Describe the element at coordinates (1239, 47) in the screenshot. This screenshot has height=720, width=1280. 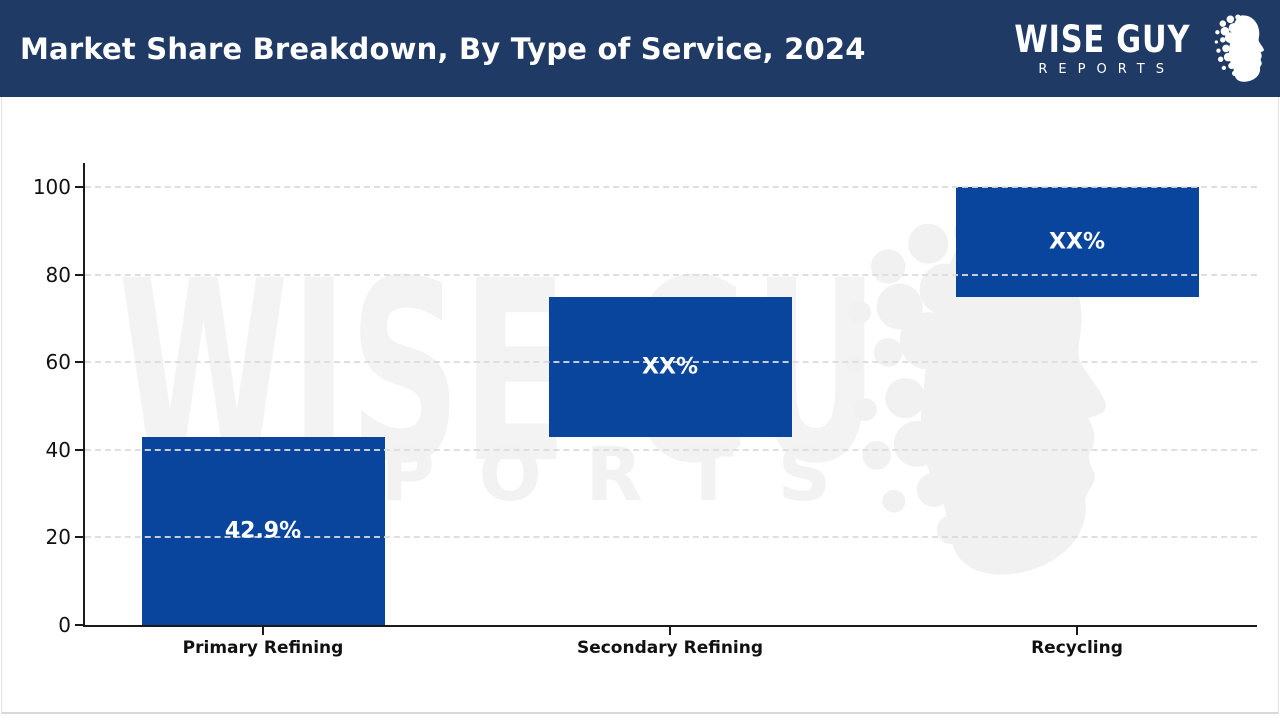
I see `logo-head-icon` at that location.